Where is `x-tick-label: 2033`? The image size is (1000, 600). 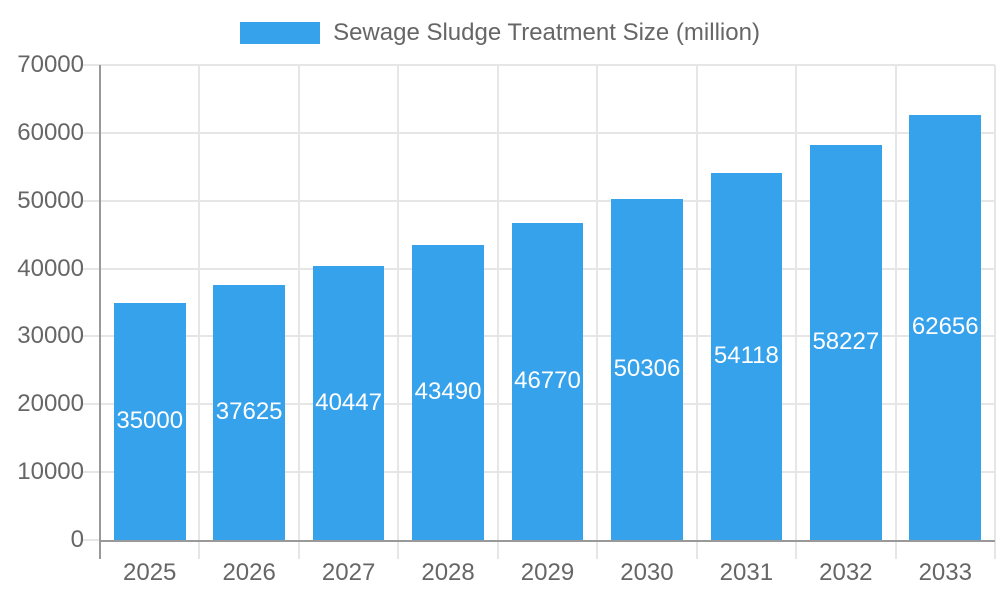
x-tick-label: 2033 is located at coordinates (945, 572).